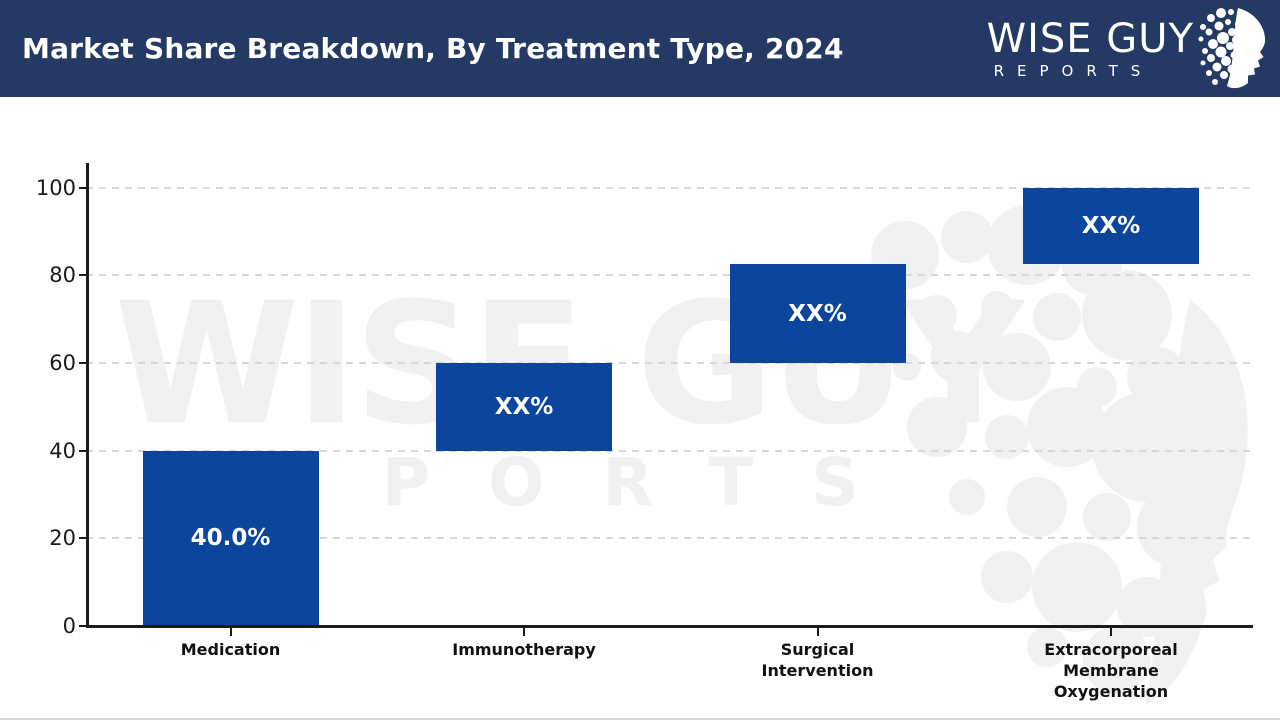 This screenshot has width=1280, height=720. Describe the element at coordinates (817, 660) in the screenshot. I see `x-category-label: Surgical Intervention` at that location.